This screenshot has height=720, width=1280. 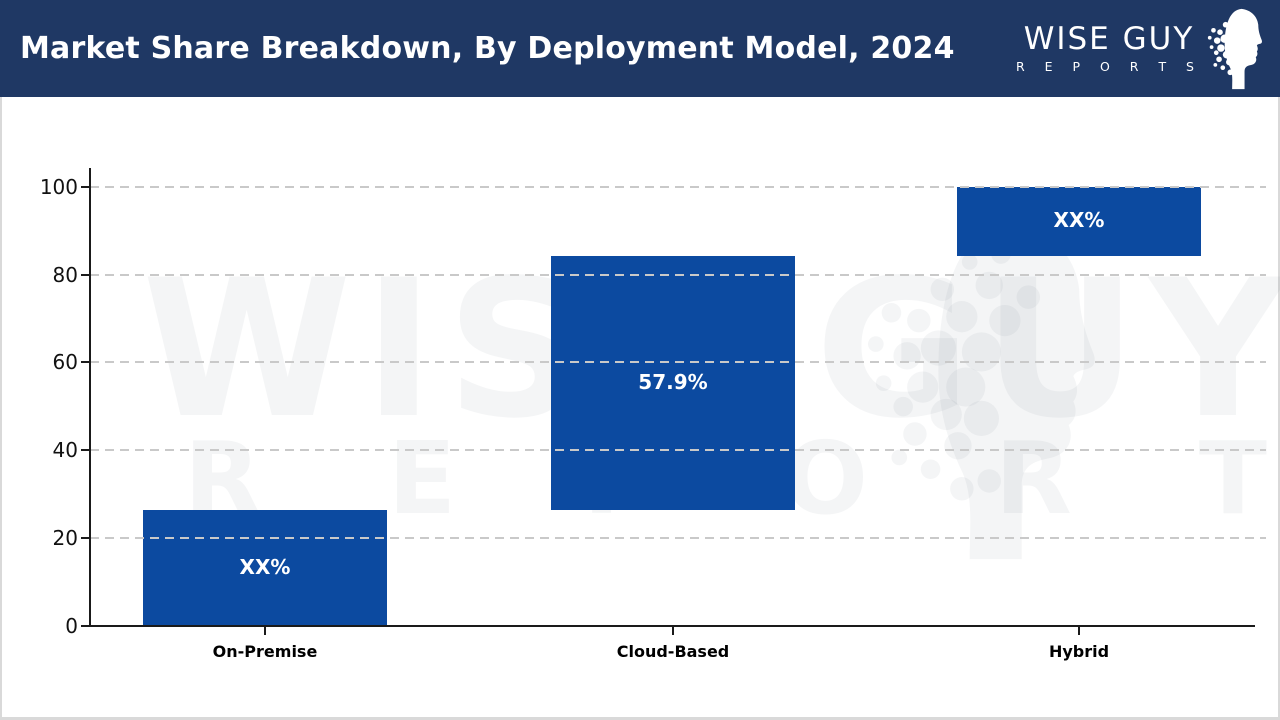 What do you see at coordinates (65, 450) in the screenshot?
I see `y-tick-label: 40` at bounding box center [65, 450].